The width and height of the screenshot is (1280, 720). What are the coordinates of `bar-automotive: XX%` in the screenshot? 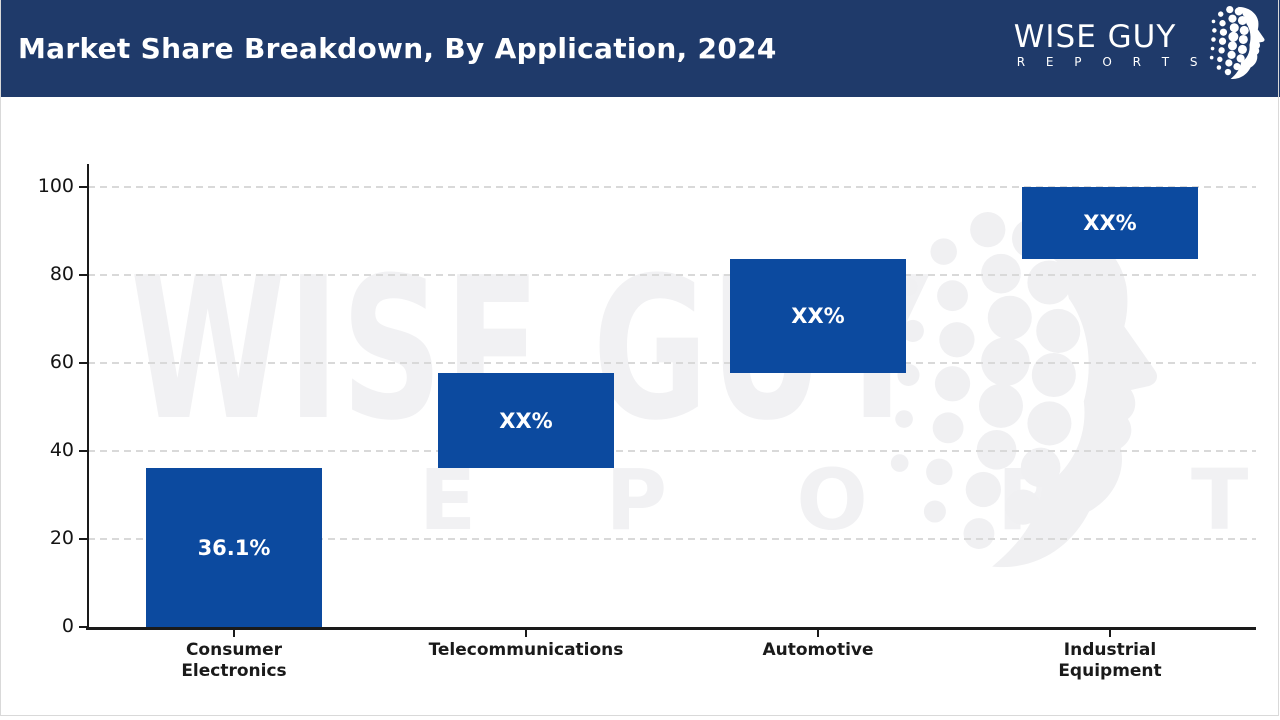 It's located at (818, 316).